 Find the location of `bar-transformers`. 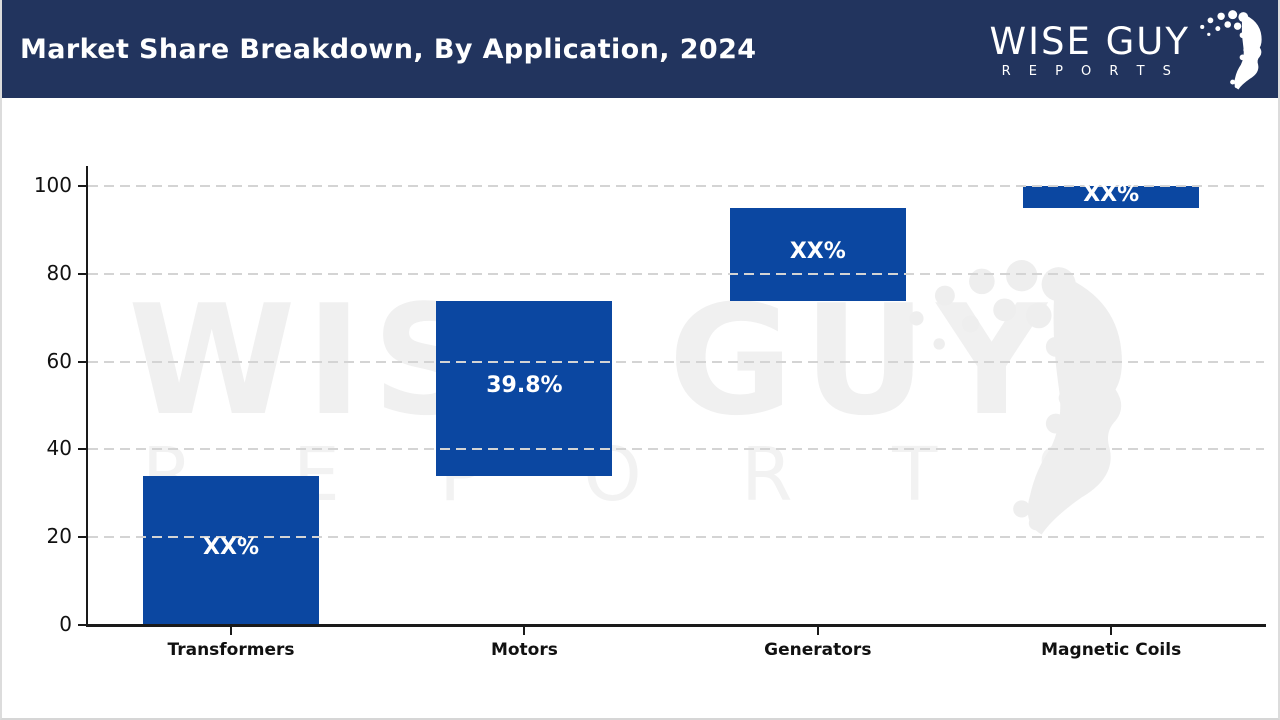

bar-transformers is located at coordinates (231, 550).